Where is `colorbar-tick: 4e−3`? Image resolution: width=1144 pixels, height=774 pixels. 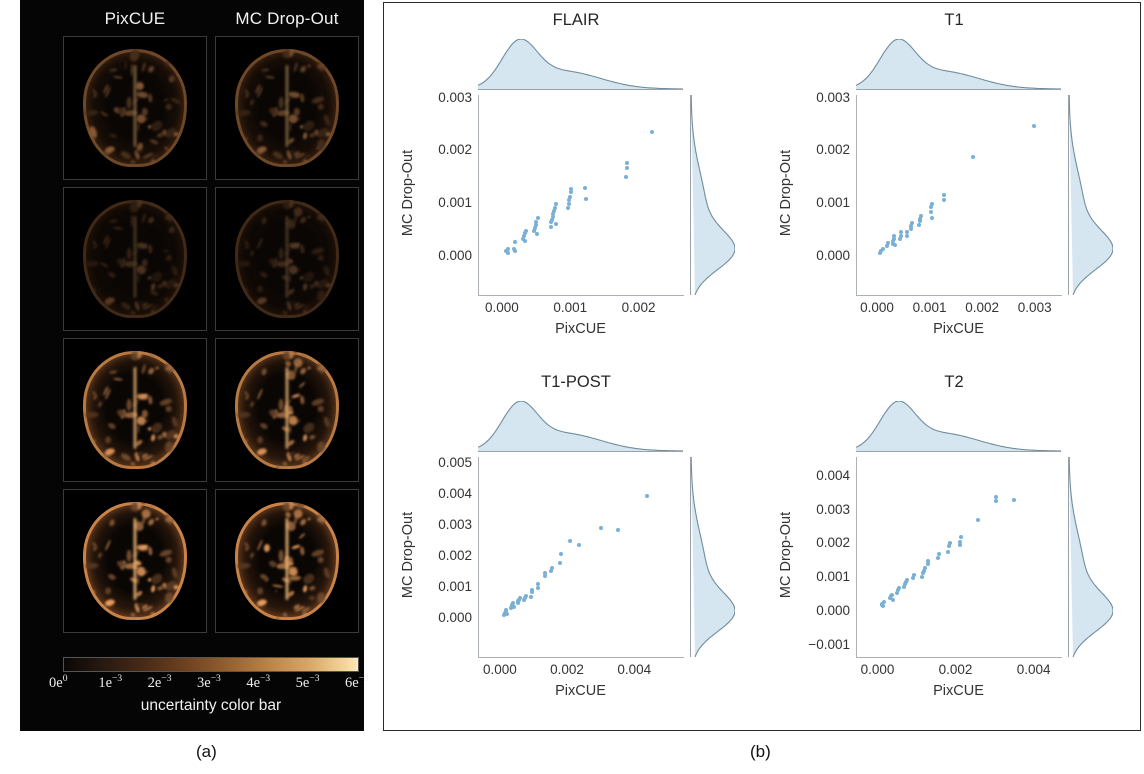 colorbar-tick: 4e−3 is located at coordinates (258, 682).